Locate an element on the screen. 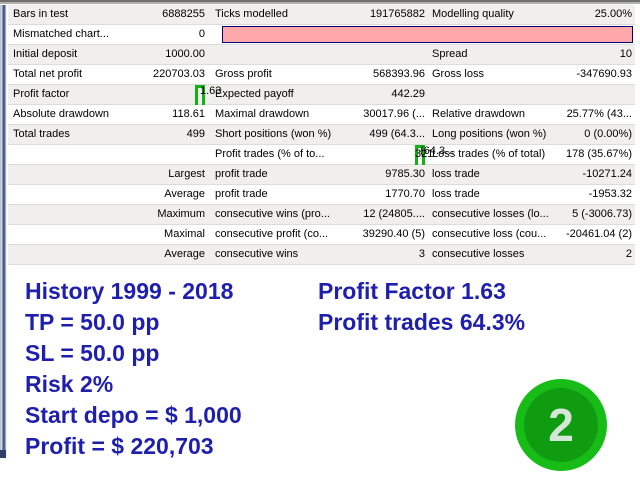  stat-label: Largest is located at coordinates (186, 174).